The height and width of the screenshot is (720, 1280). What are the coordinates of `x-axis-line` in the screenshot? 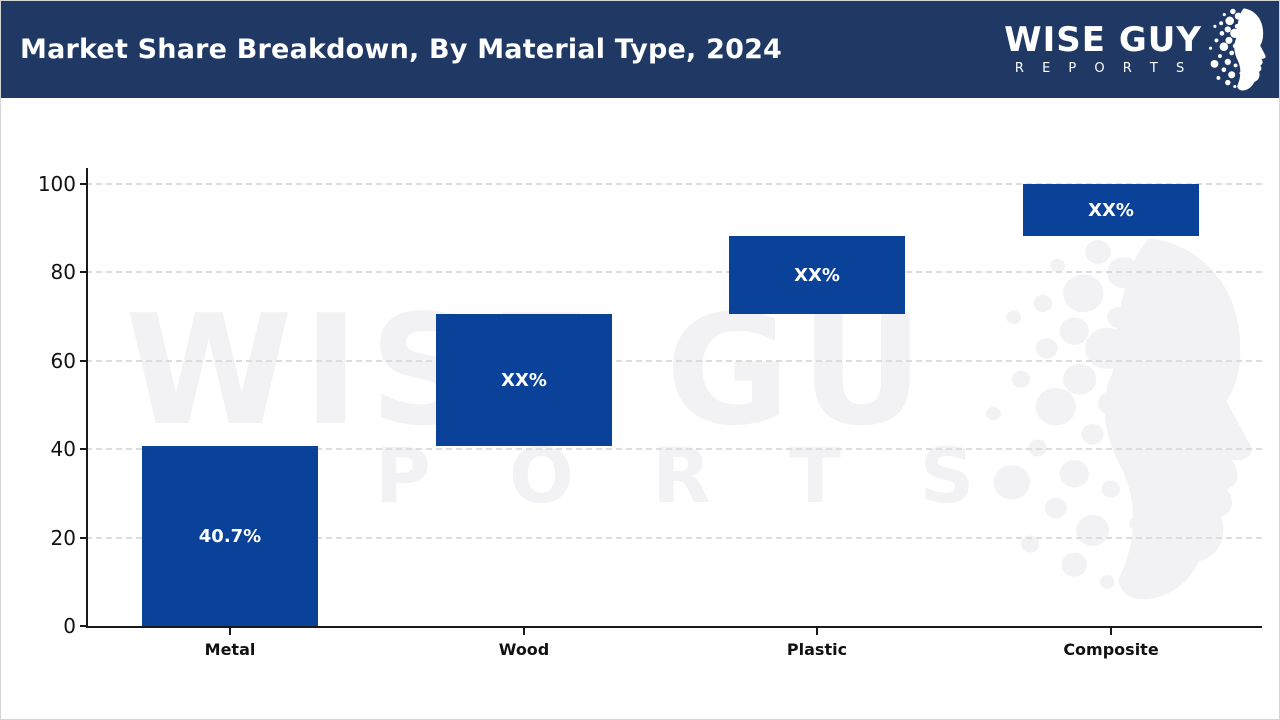 It's located at (674, 627).